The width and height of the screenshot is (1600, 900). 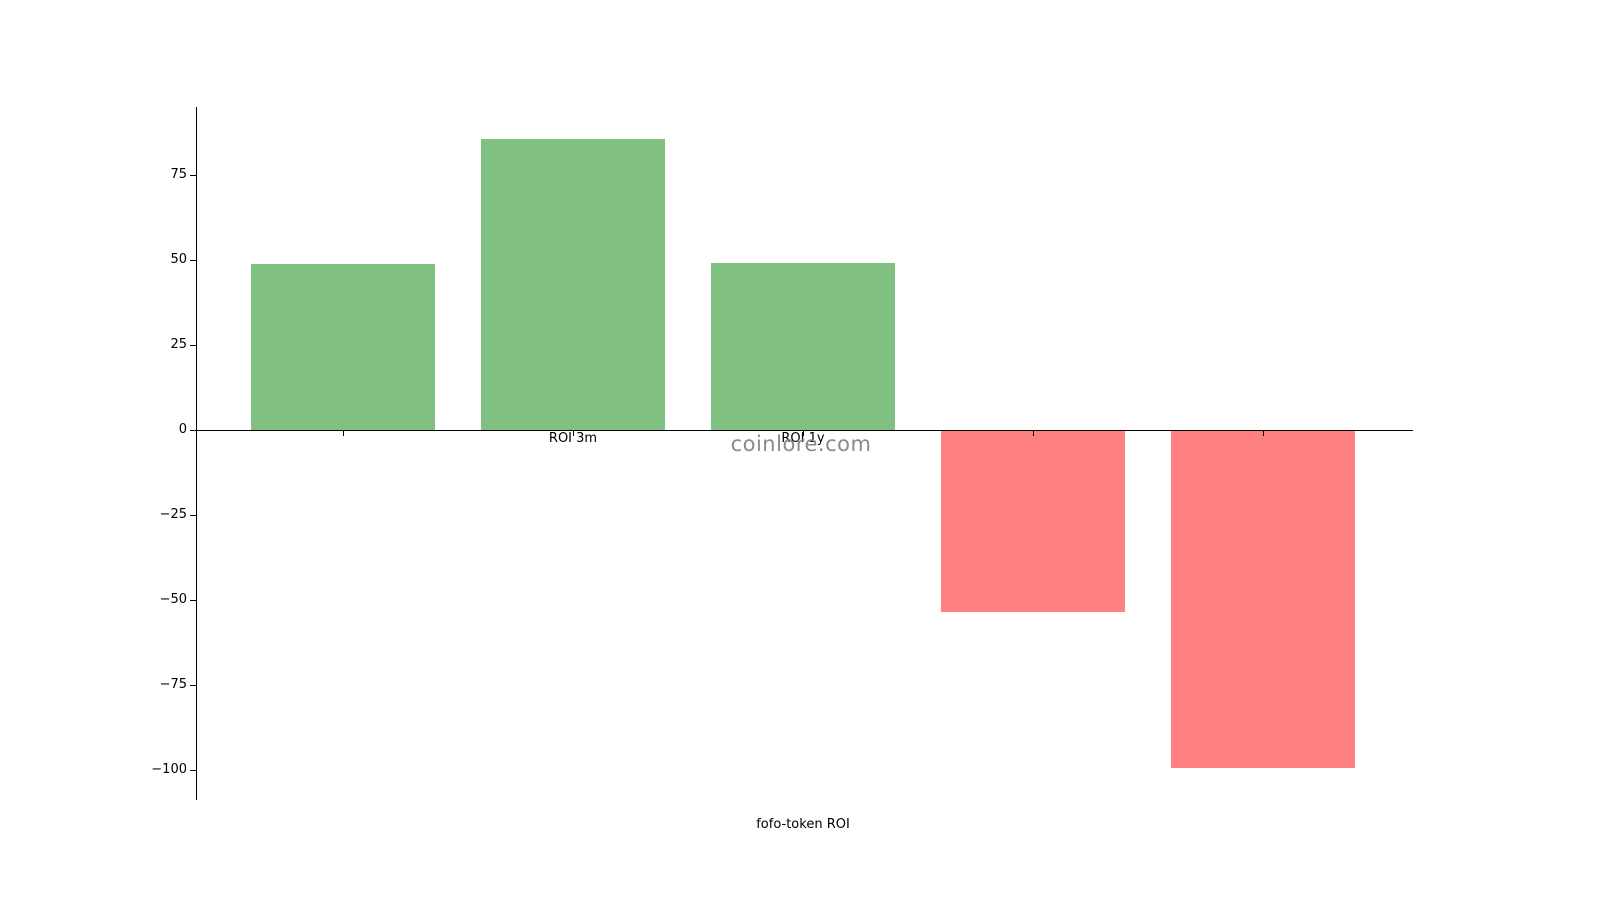 What do you see at coordinates (193, 685) in the screenshot?
I see `y-tick--75` at bounding box center [193, 685].